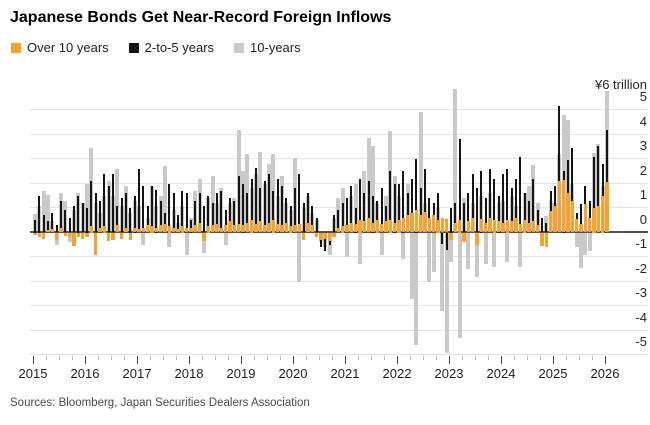  I want to click on y-axis-label: -1, so click(641, 243).